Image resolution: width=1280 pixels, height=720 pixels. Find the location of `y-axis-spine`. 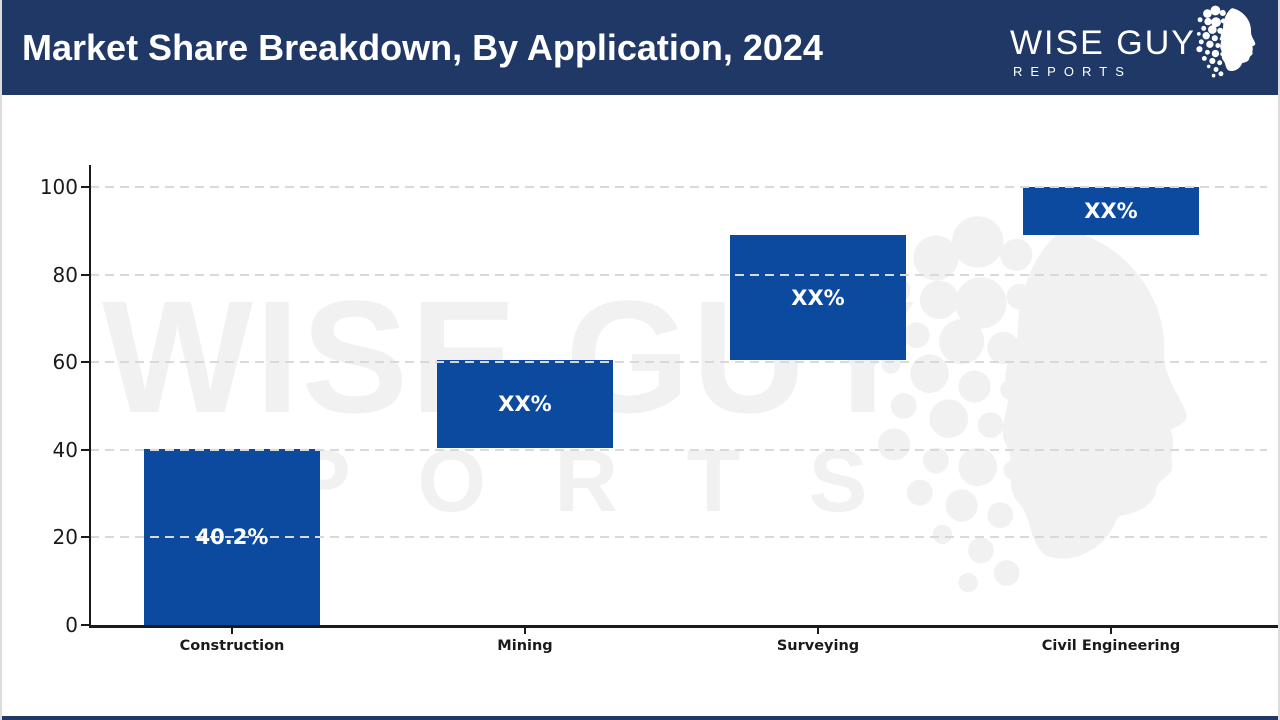

y-axis-spine is located at coordinates (90, 395).